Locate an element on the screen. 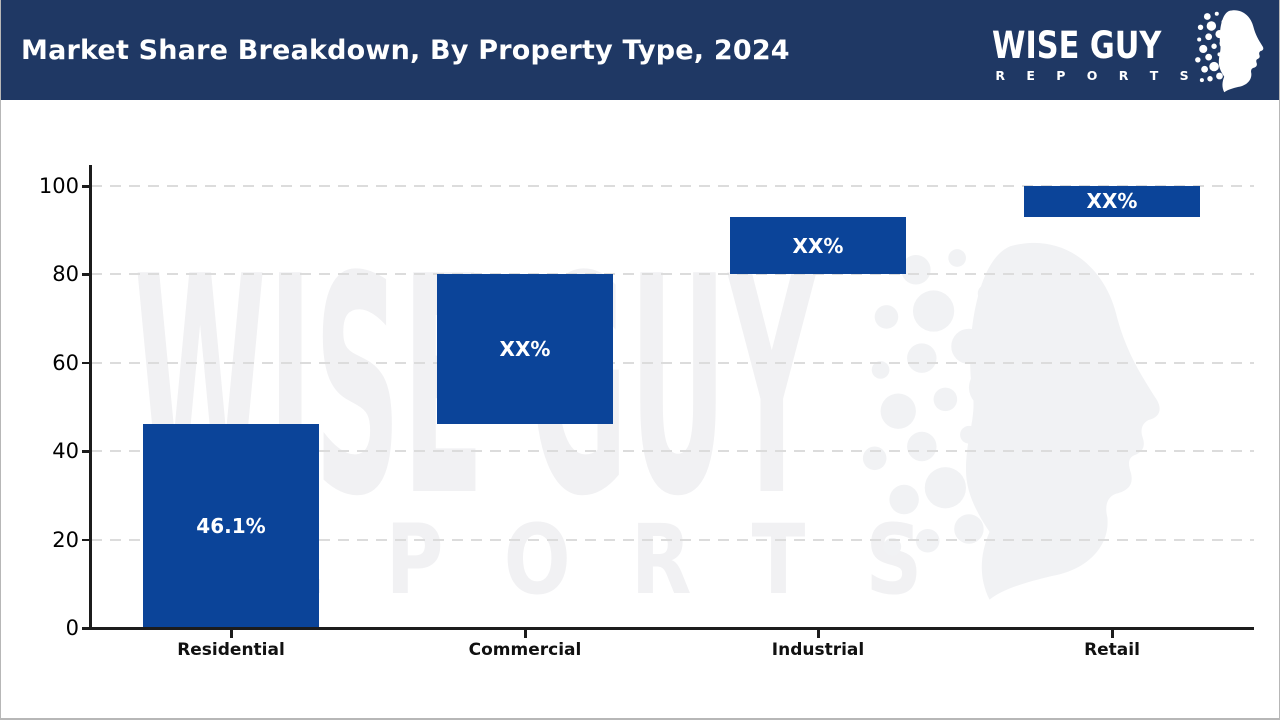 This screenshot has height=720, width=1280. logo-text: WISE GUY R E P O R T S is located at coordinates (1095, 53).